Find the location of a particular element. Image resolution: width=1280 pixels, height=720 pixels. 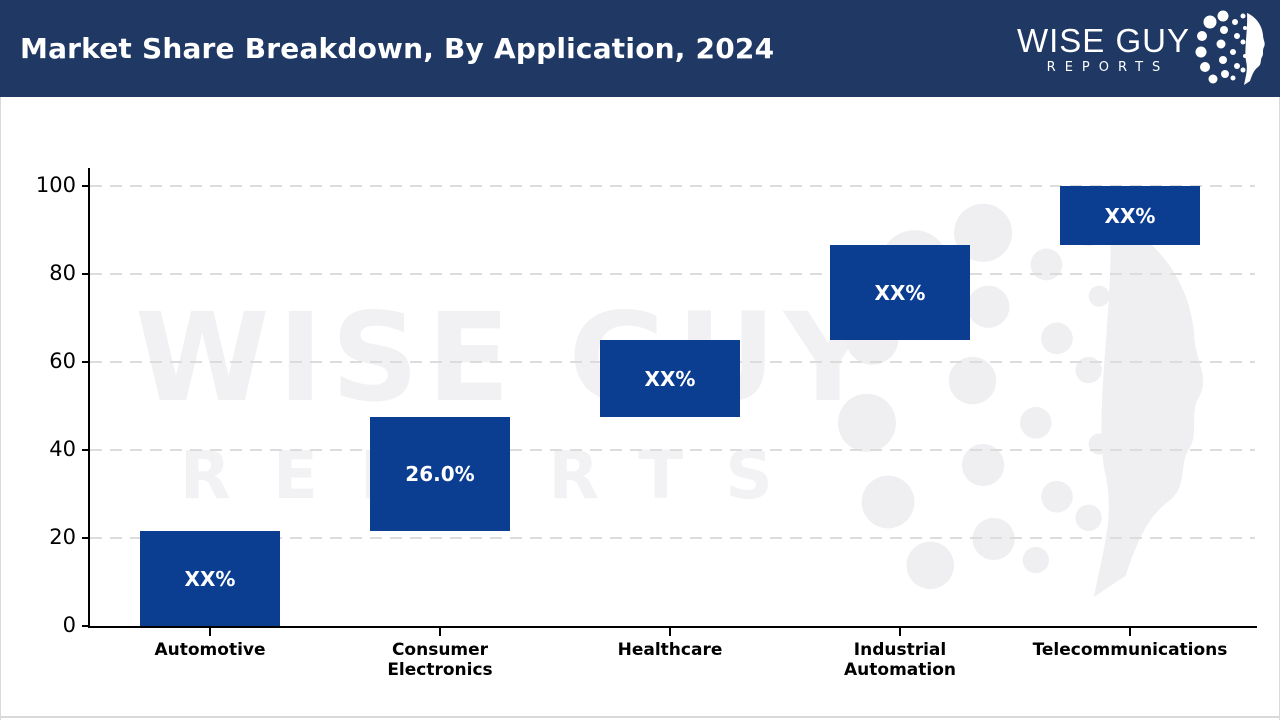

bar-automotive: XX% is located at coordinates (210, 578).